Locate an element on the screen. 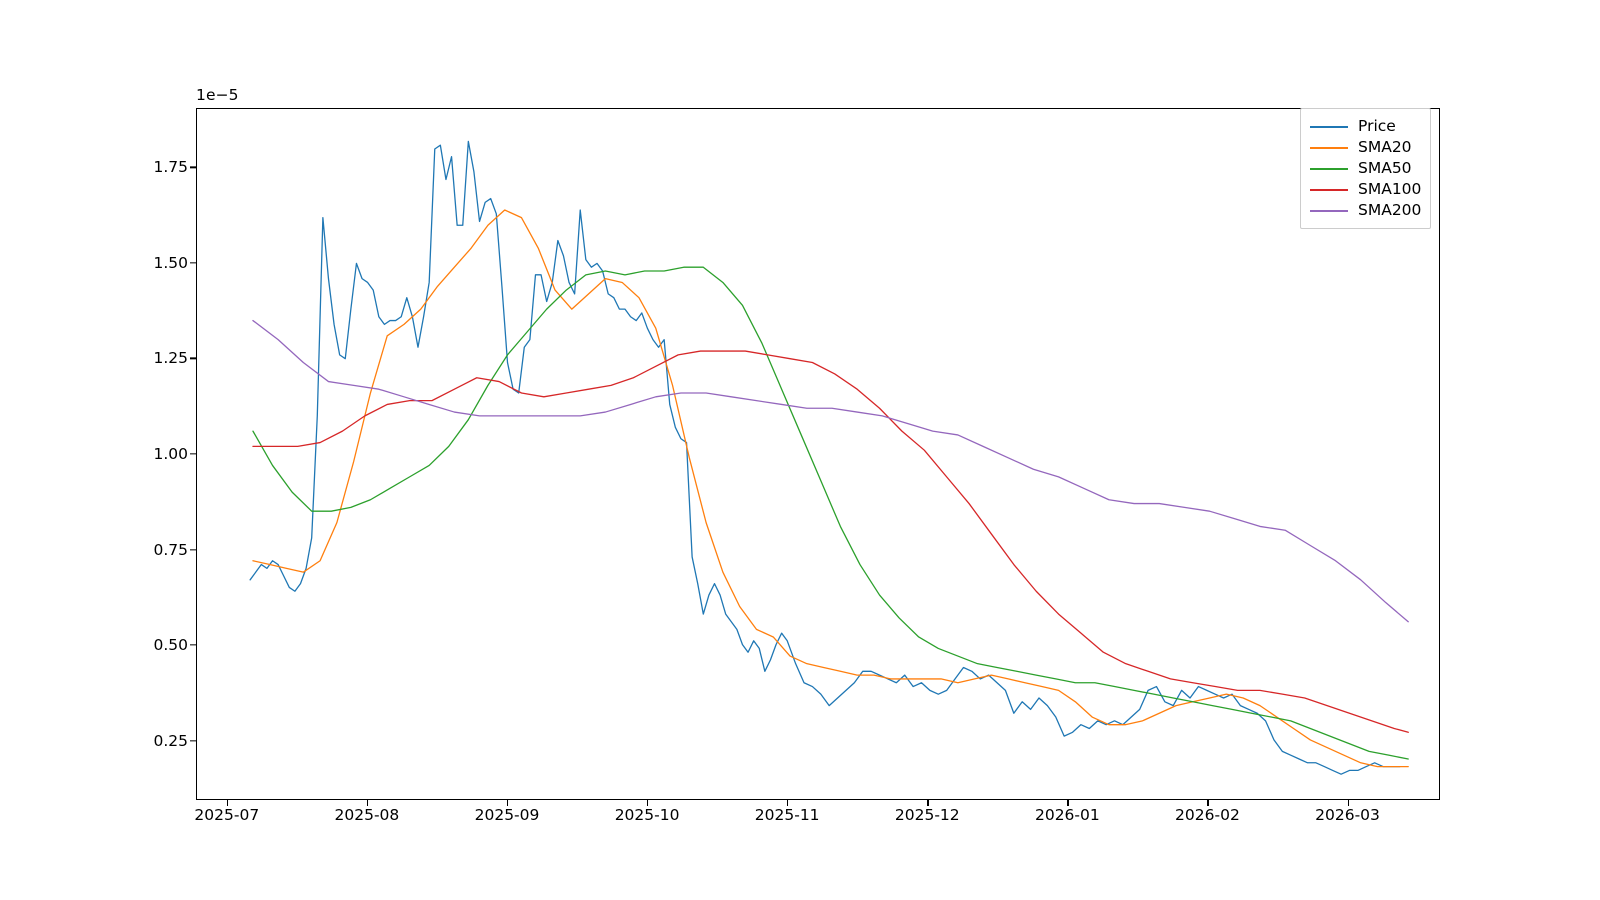  legend-item-price: Price is located at coordinates (1365, 126).